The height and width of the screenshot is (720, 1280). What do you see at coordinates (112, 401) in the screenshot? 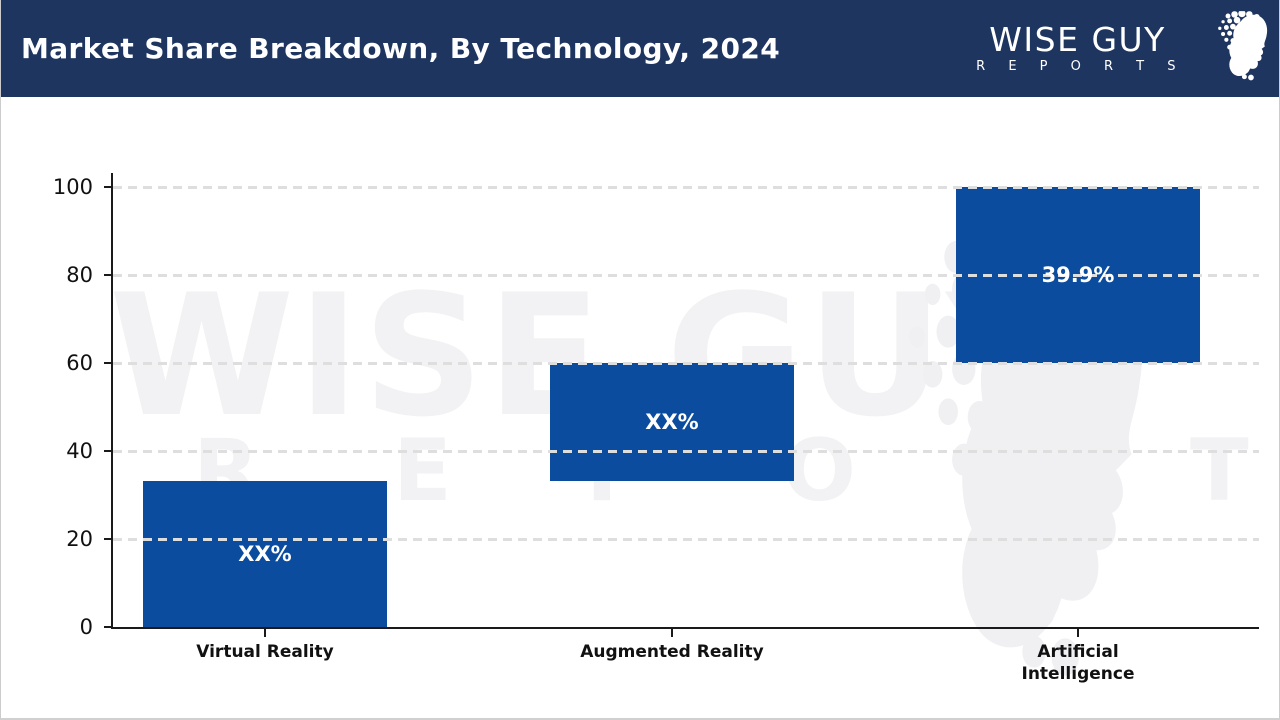
I see `y-axis-line` at bounding box center [112, 401].